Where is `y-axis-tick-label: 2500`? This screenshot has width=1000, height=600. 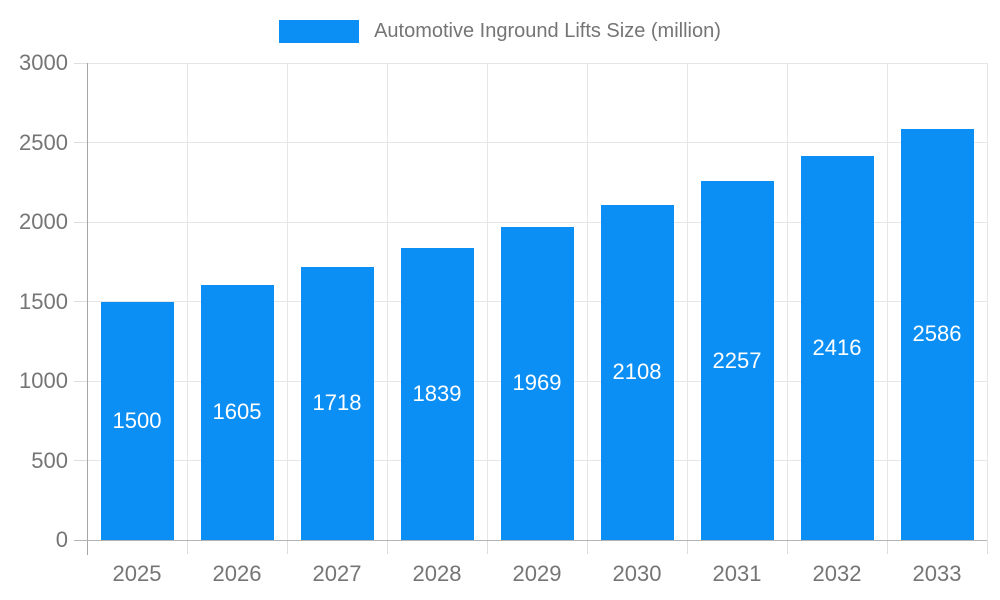 y-axis-tick-label: 2500 is located at coordinates (43, 142).